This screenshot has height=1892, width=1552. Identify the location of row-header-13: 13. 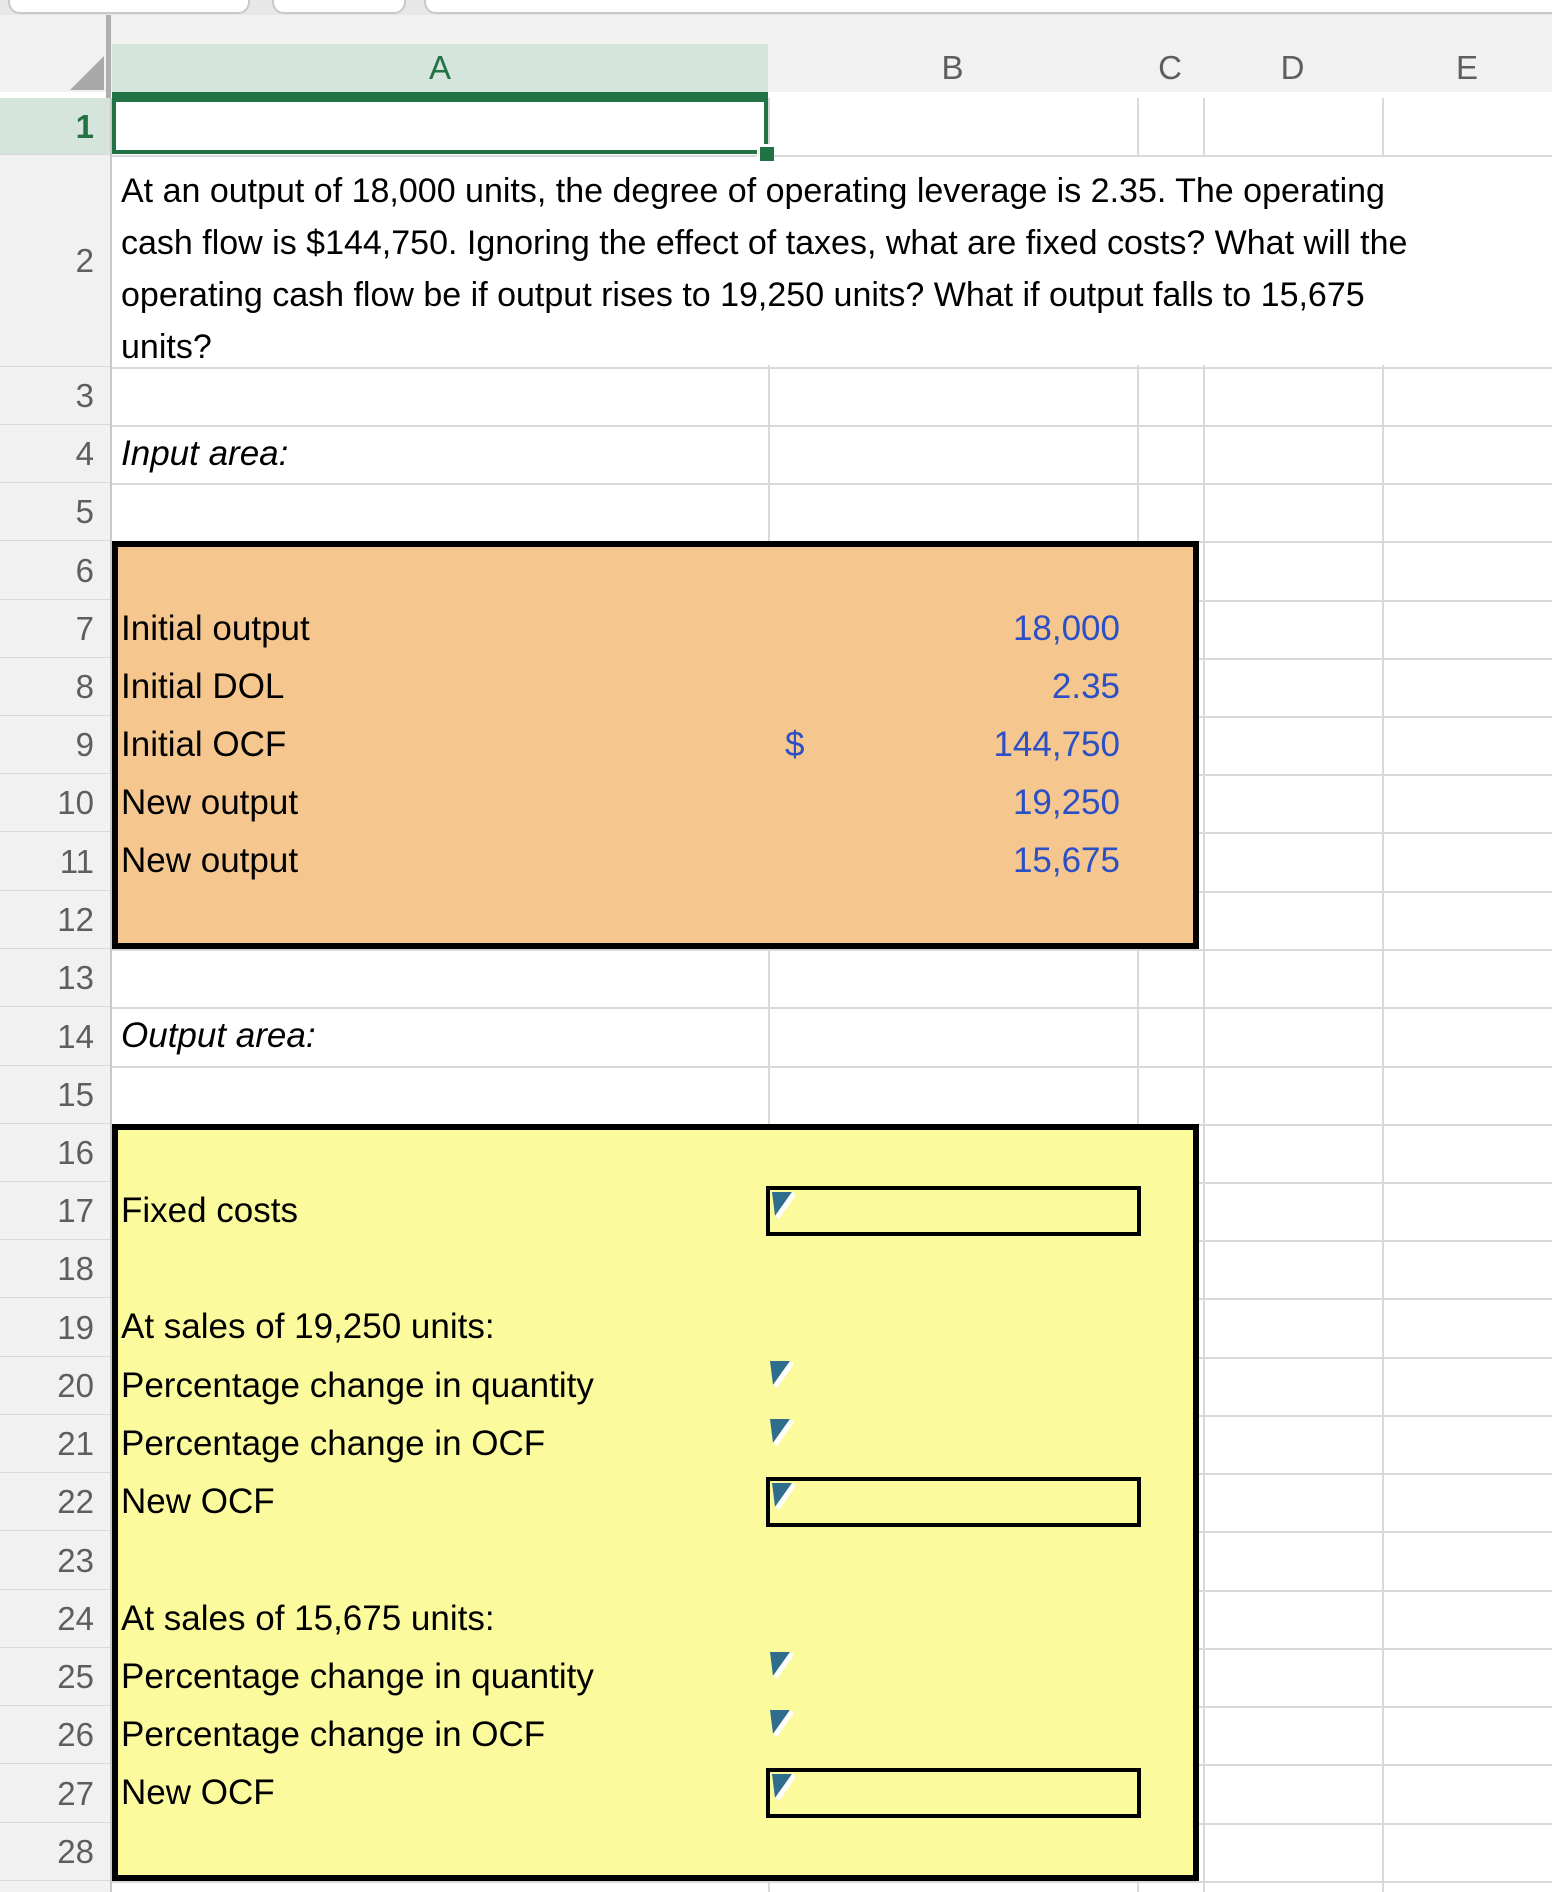
(55, 978).